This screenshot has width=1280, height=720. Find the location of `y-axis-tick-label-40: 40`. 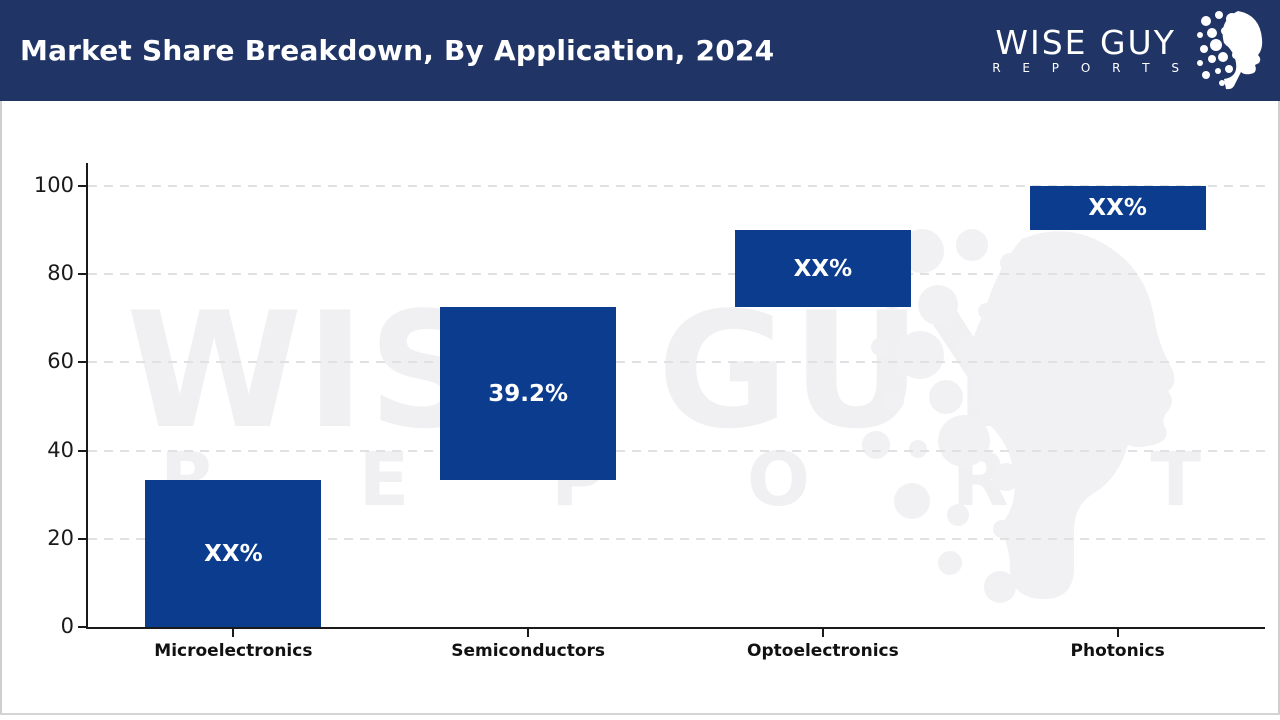

y-axis-tick-label-40: 40 is located at coordinates (60, 449).